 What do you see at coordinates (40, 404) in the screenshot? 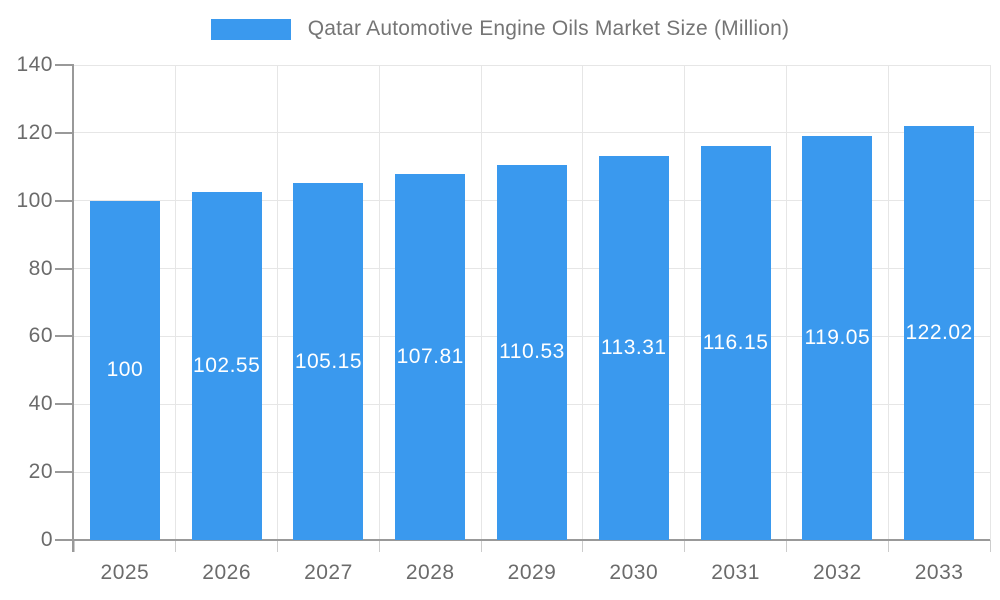
I see `y-axis-tick-label: 40` at bounding box center [40, 404].